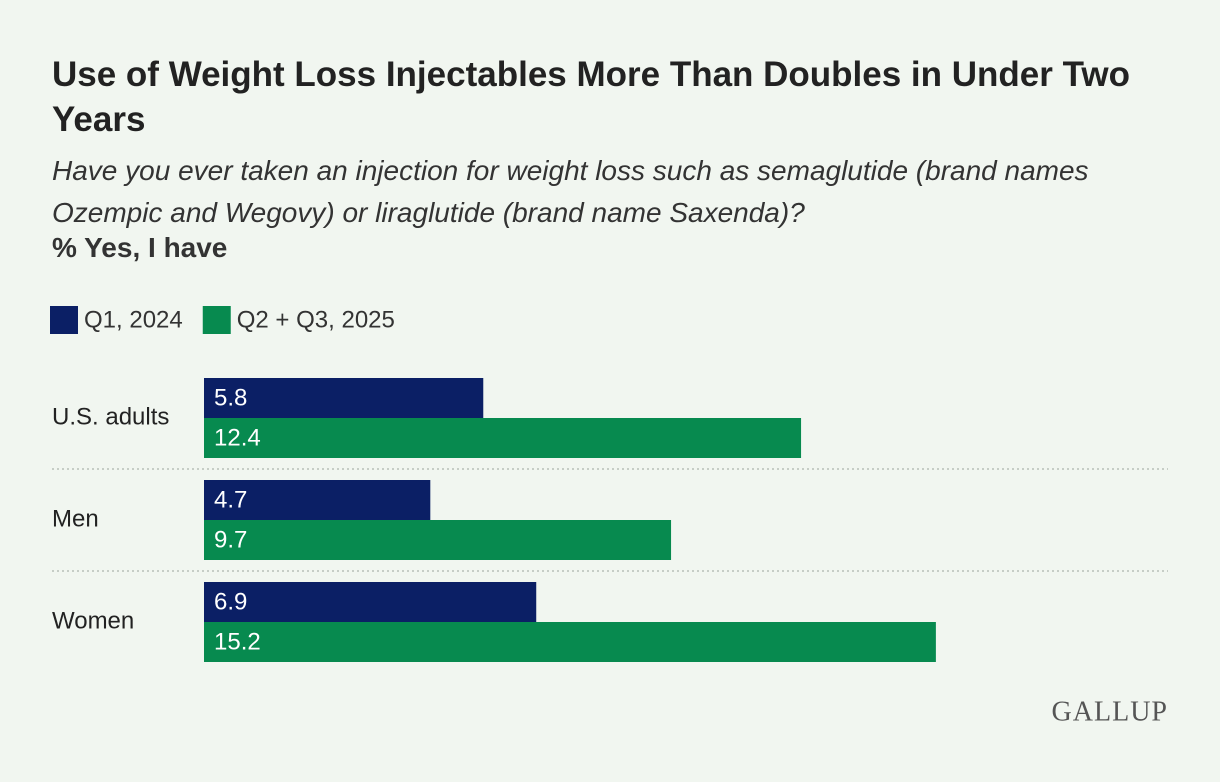  What do you see at coordinates (230, 539) in the screenshot?
I see `data-label: 9.7` at bounding box center [230, 539].